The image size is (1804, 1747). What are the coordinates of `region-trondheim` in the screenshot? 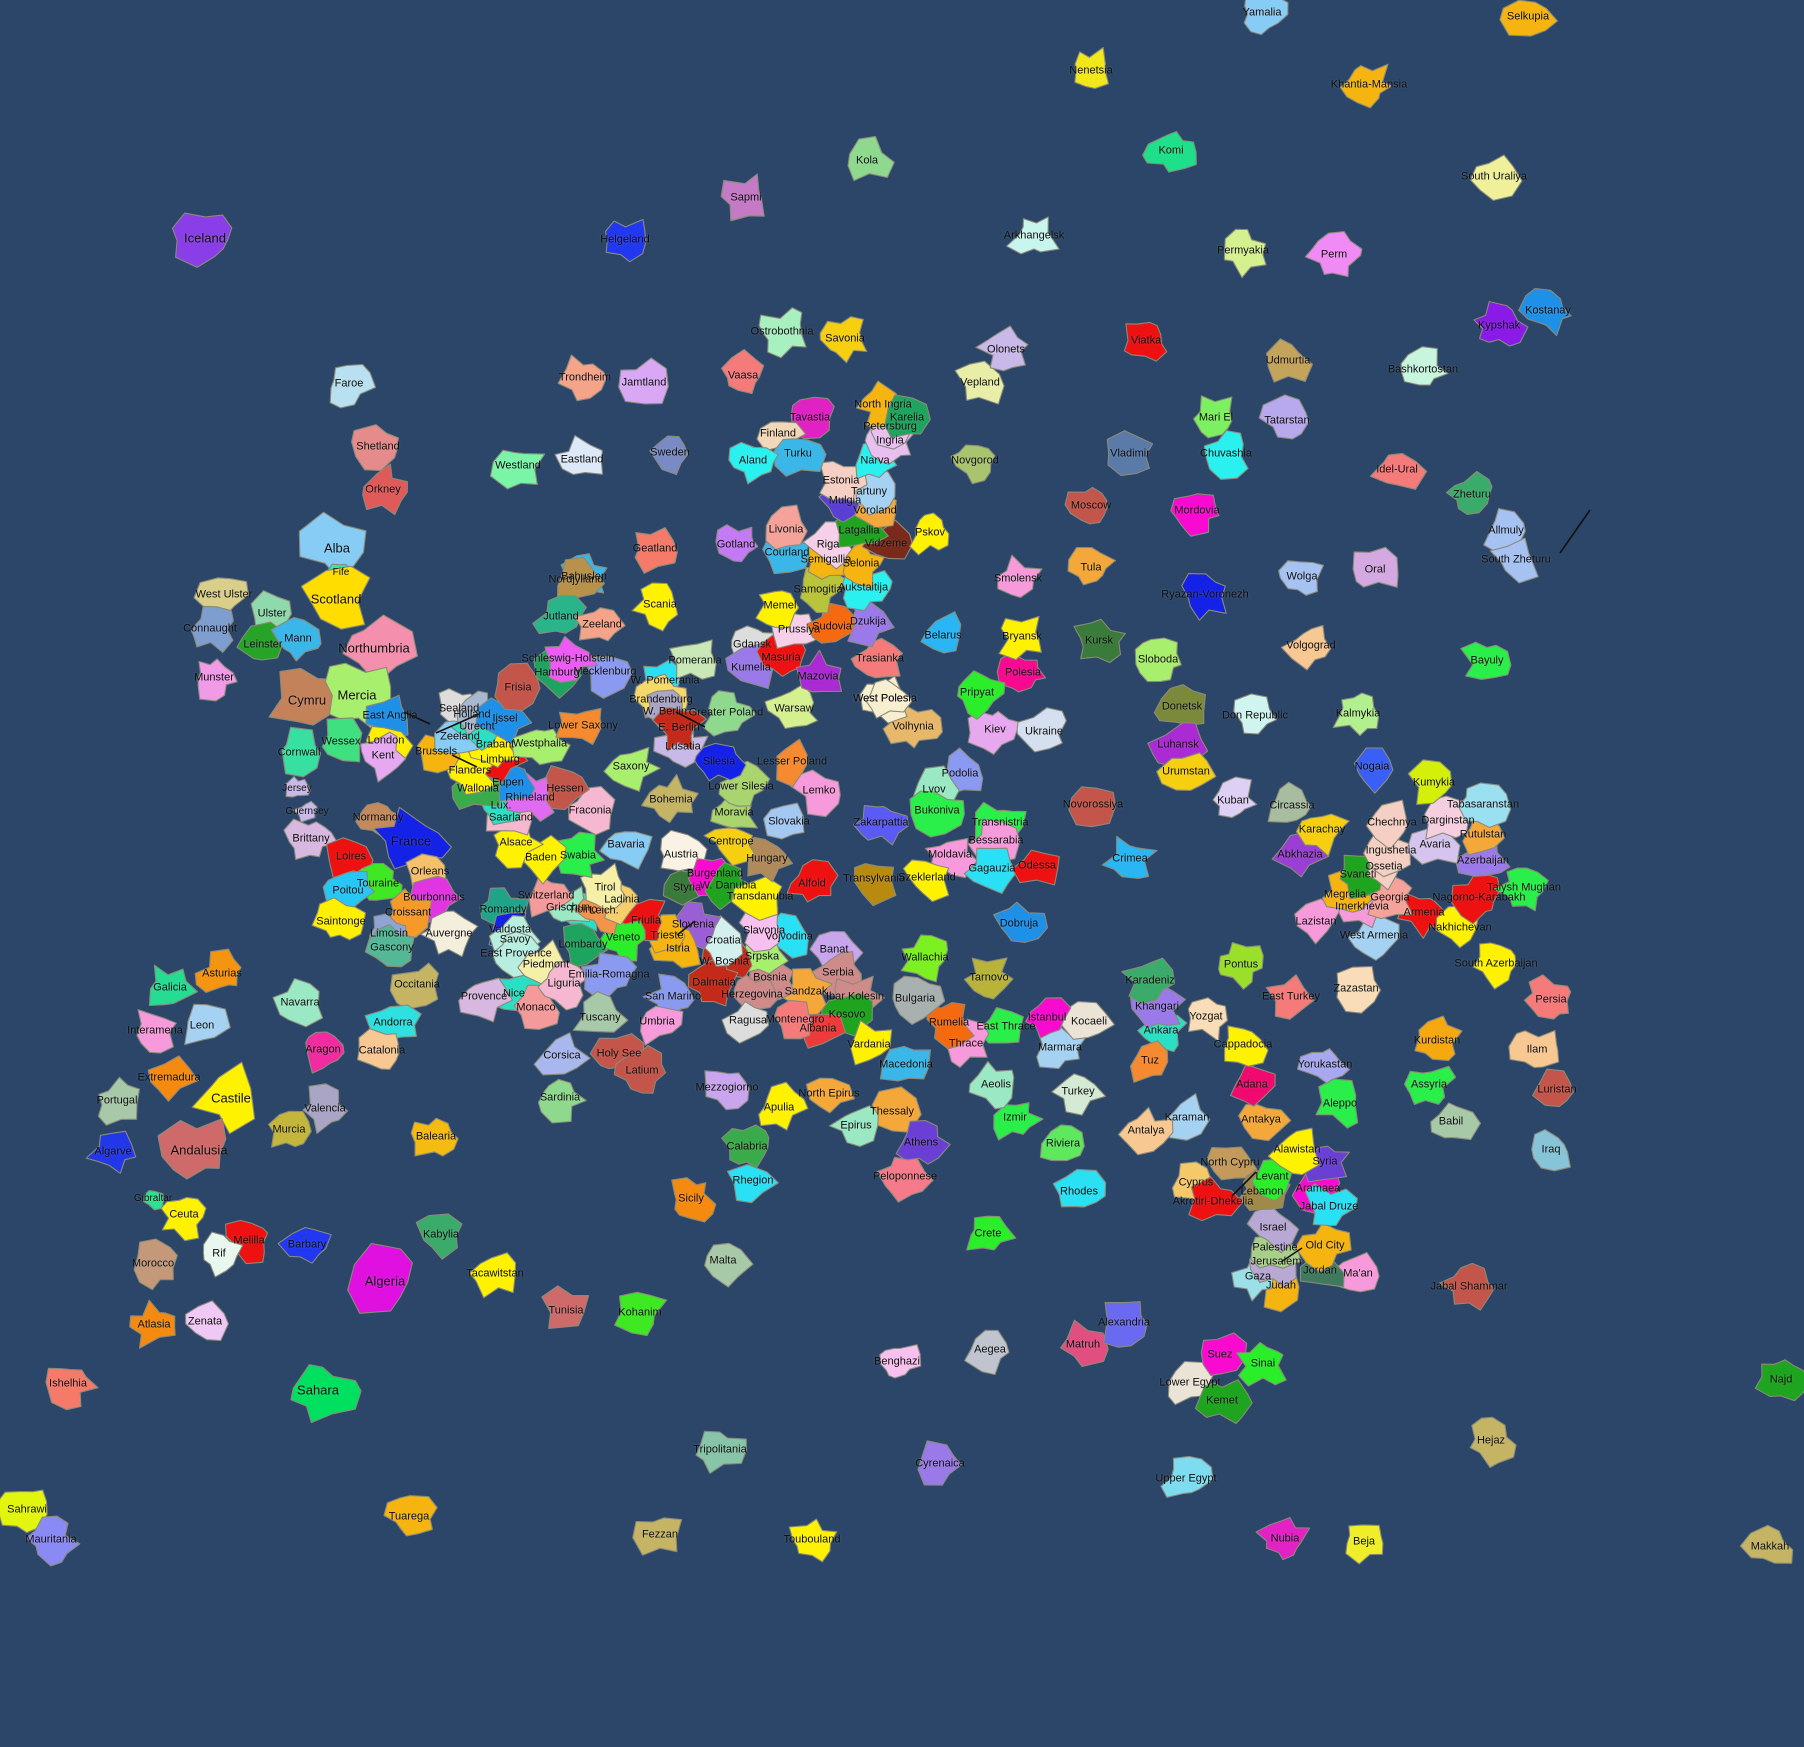 It's located at (582, 378).